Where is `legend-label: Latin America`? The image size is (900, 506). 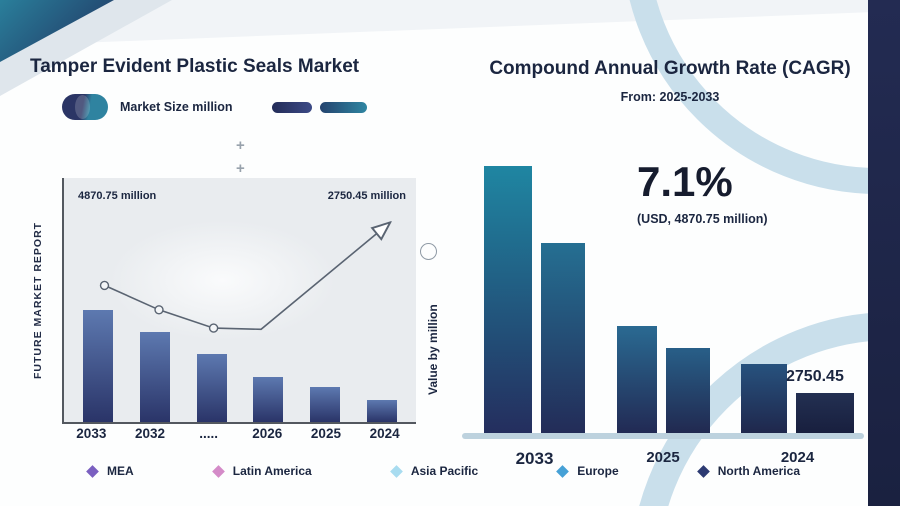
legend-label: Latin America is located at coordinates (272, 471).